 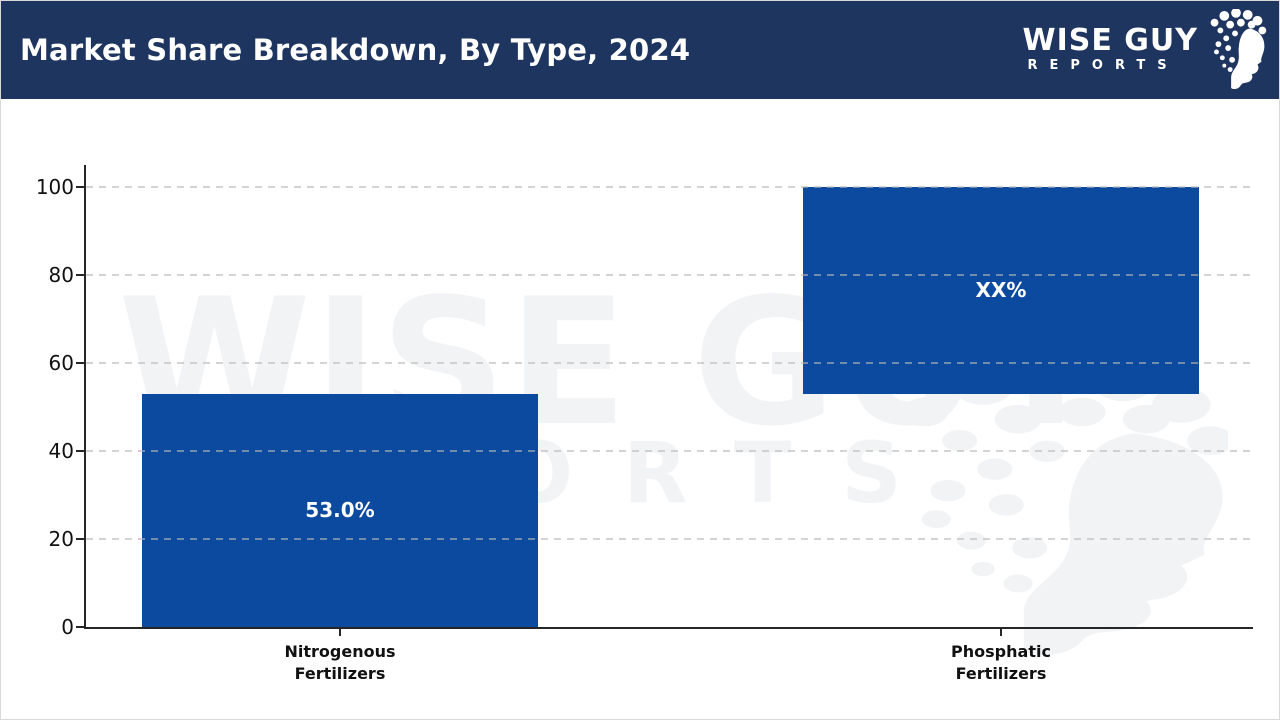 I want to click on bar-value-label: XX%, so click(x=1001, y=290).